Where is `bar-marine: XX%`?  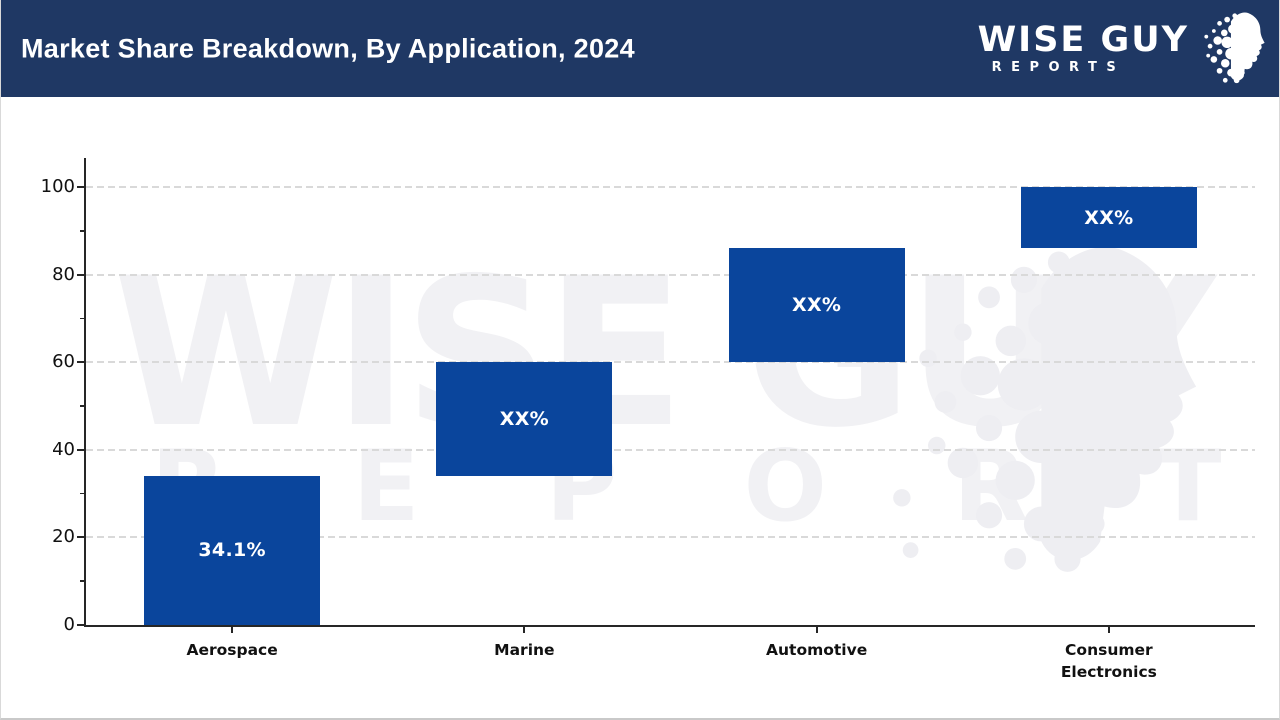 bar-marine: XX% is located at coordinates (524, 419).